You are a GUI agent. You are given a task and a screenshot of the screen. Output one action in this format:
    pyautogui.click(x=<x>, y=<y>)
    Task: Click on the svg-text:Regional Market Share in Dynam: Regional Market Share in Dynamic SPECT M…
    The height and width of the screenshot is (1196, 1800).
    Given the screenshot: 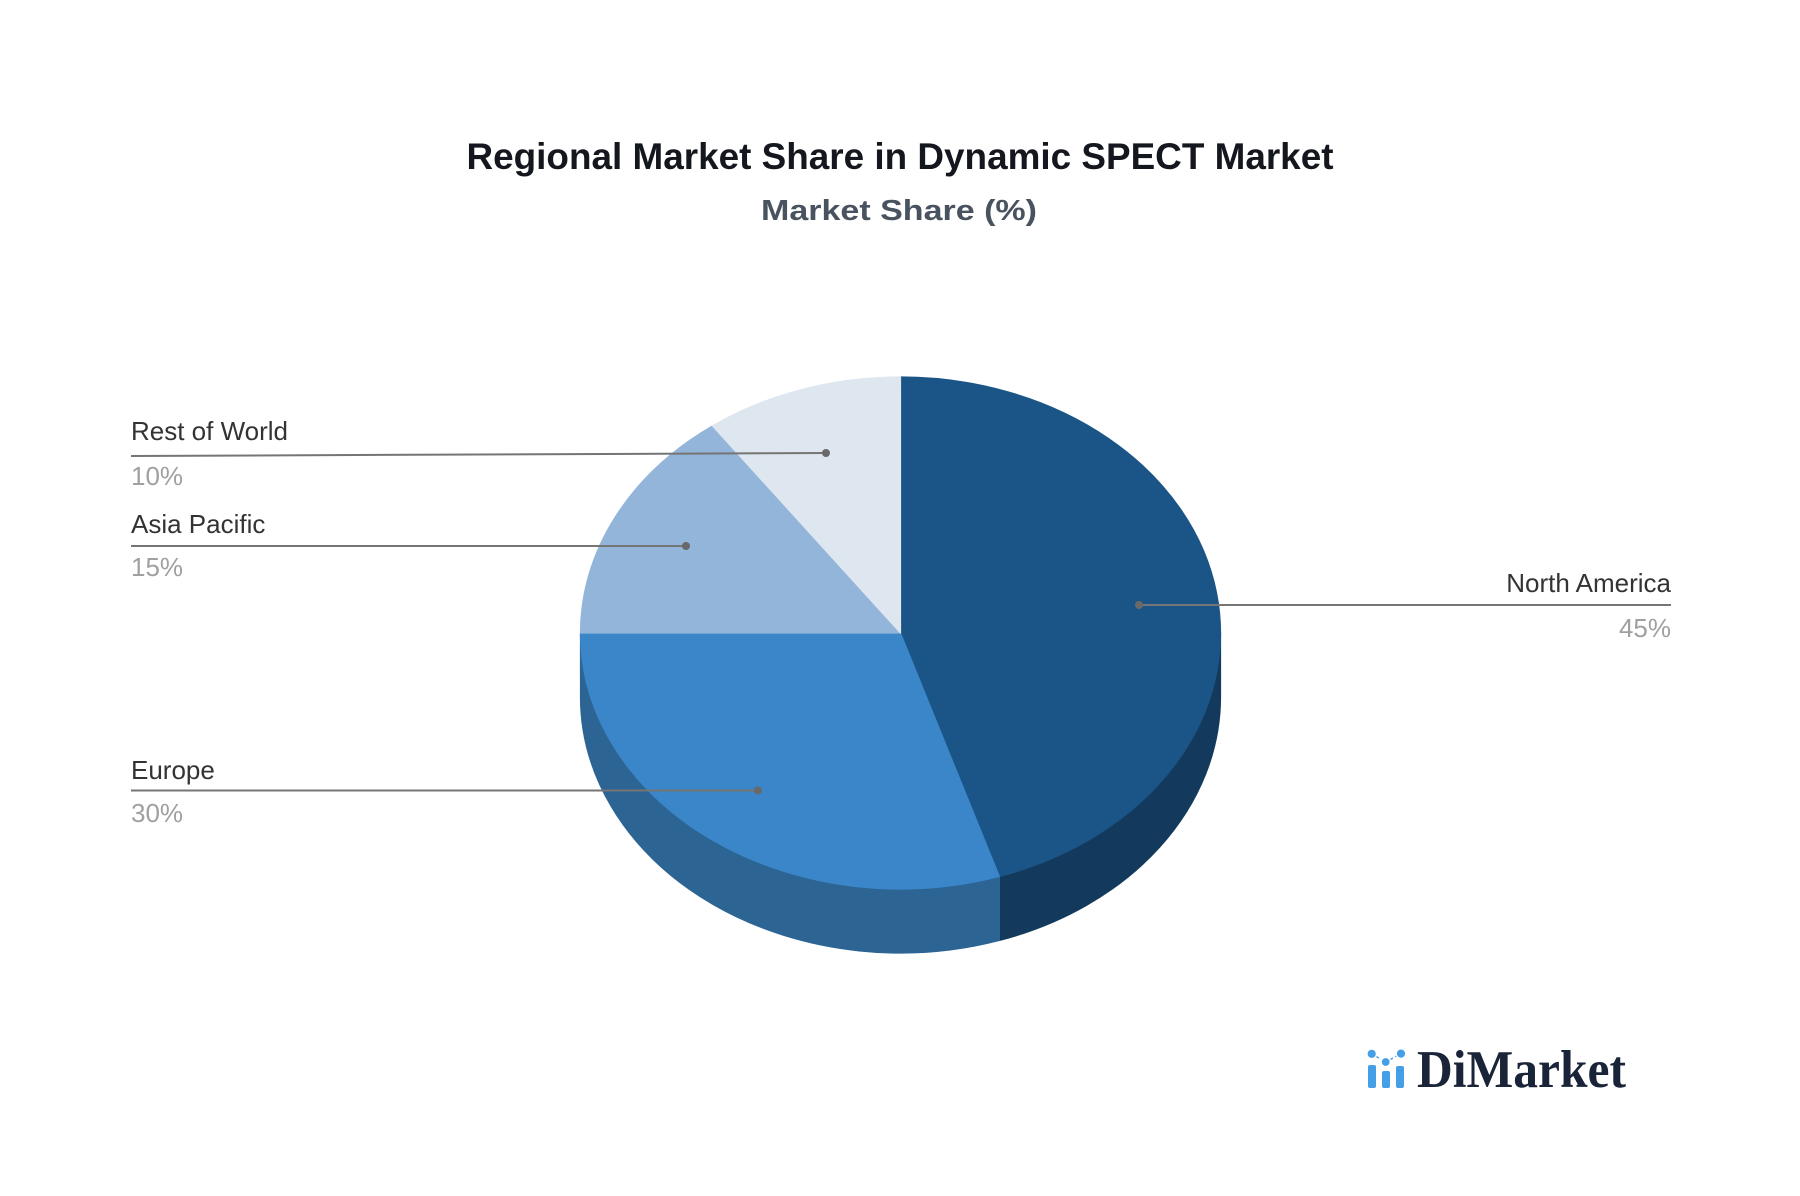 What is the action you would take?
    pyautogui.click(x=900, y=156)
    